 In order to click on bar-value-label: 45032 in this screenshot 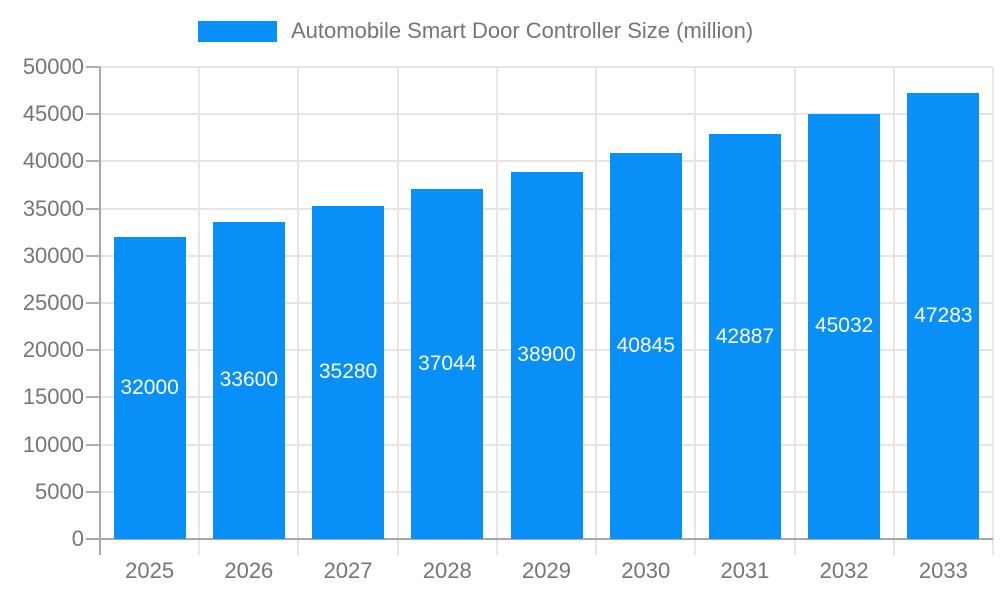, I will do `click(844, 326)`.